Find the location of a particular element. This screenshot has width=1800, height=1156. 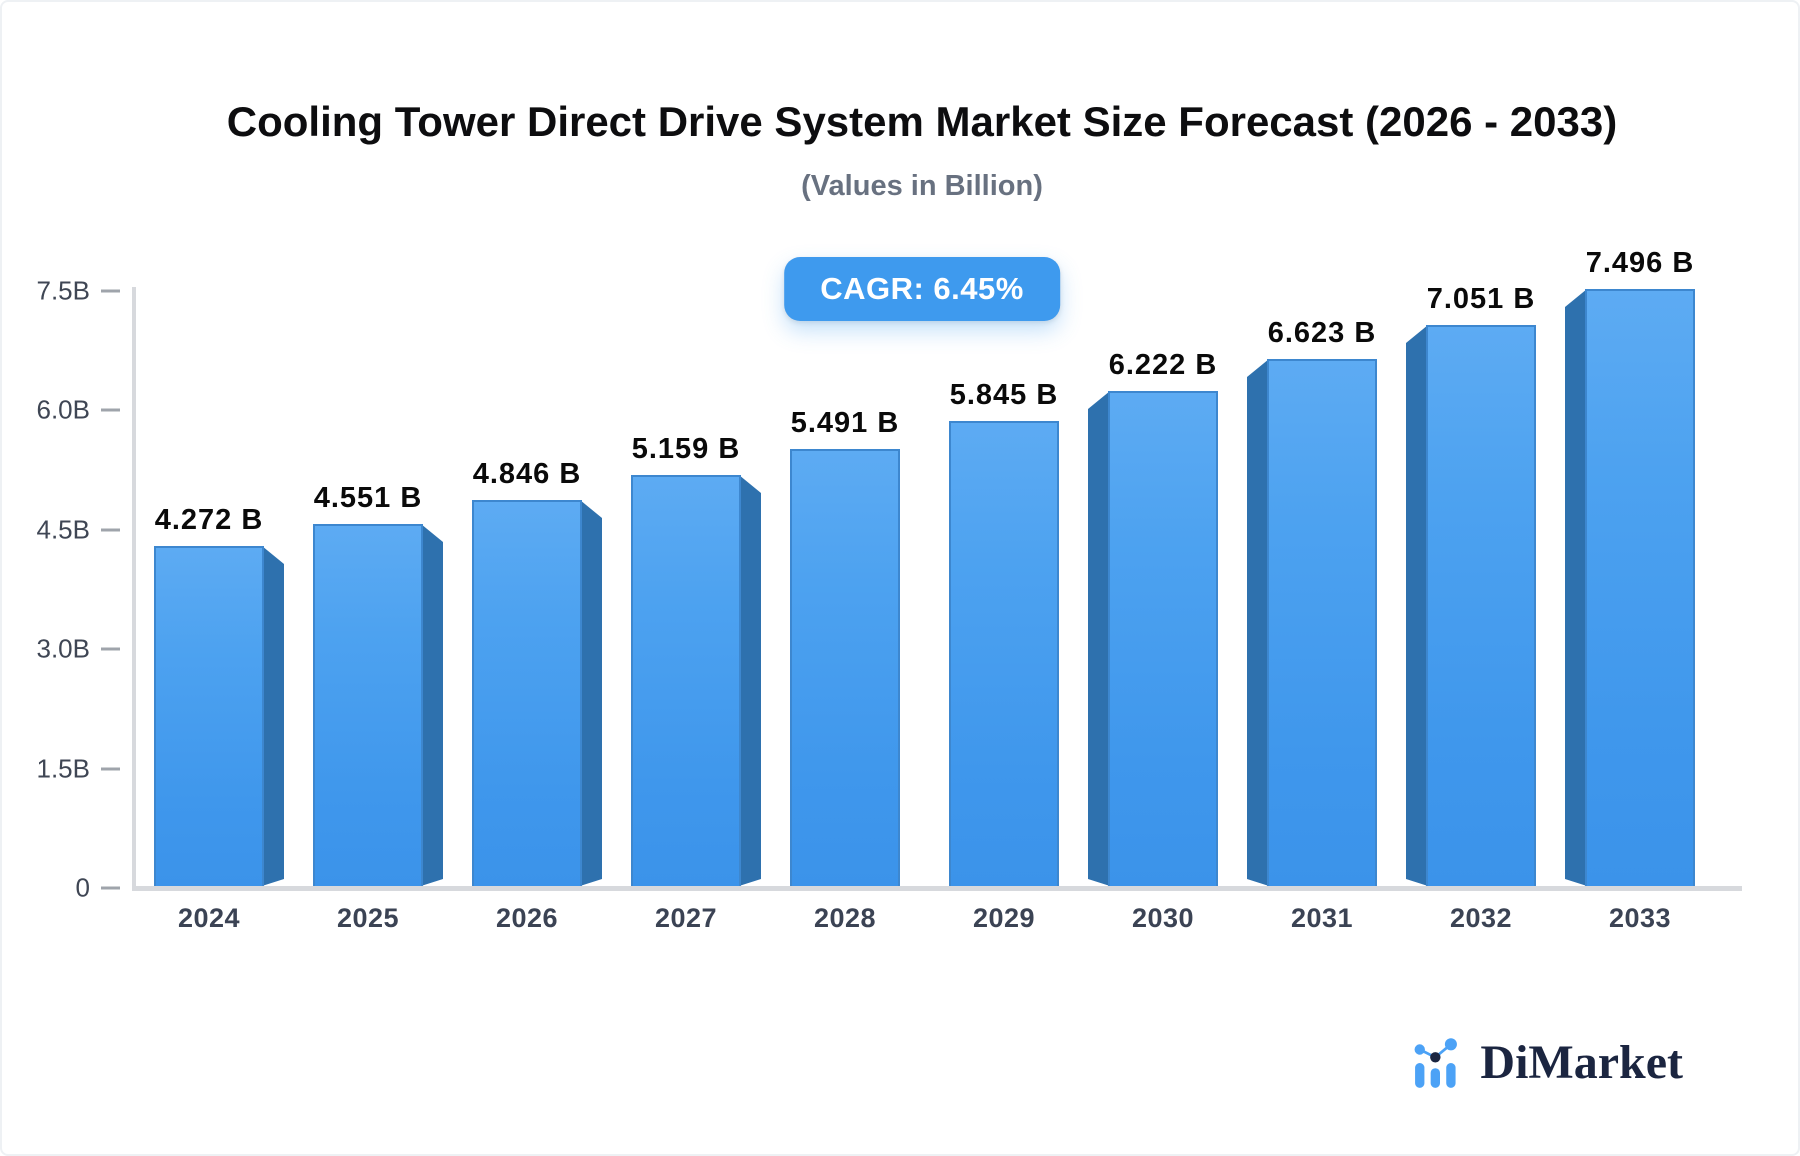

bar-group-2030: 6.222 B is located at coordinates (1163, 617).